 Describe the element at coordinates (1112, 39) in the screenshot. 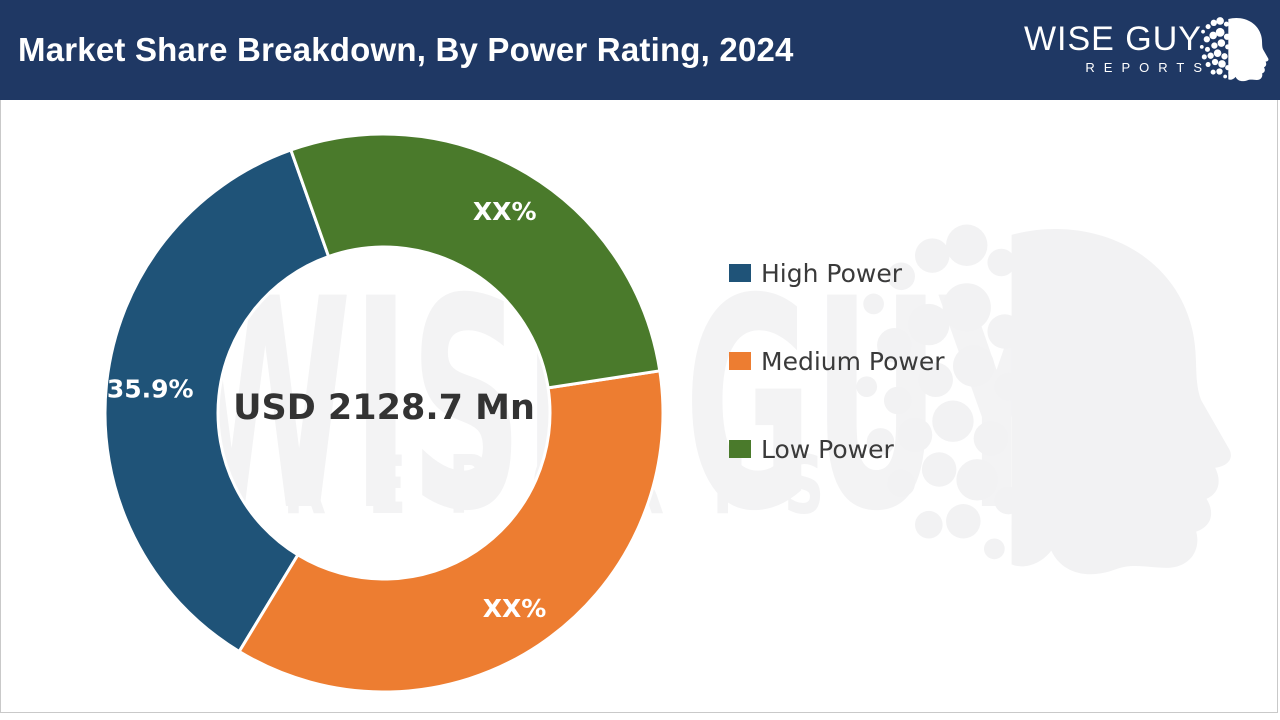

I see `logo-wordmark: WISE GUY` at that location.